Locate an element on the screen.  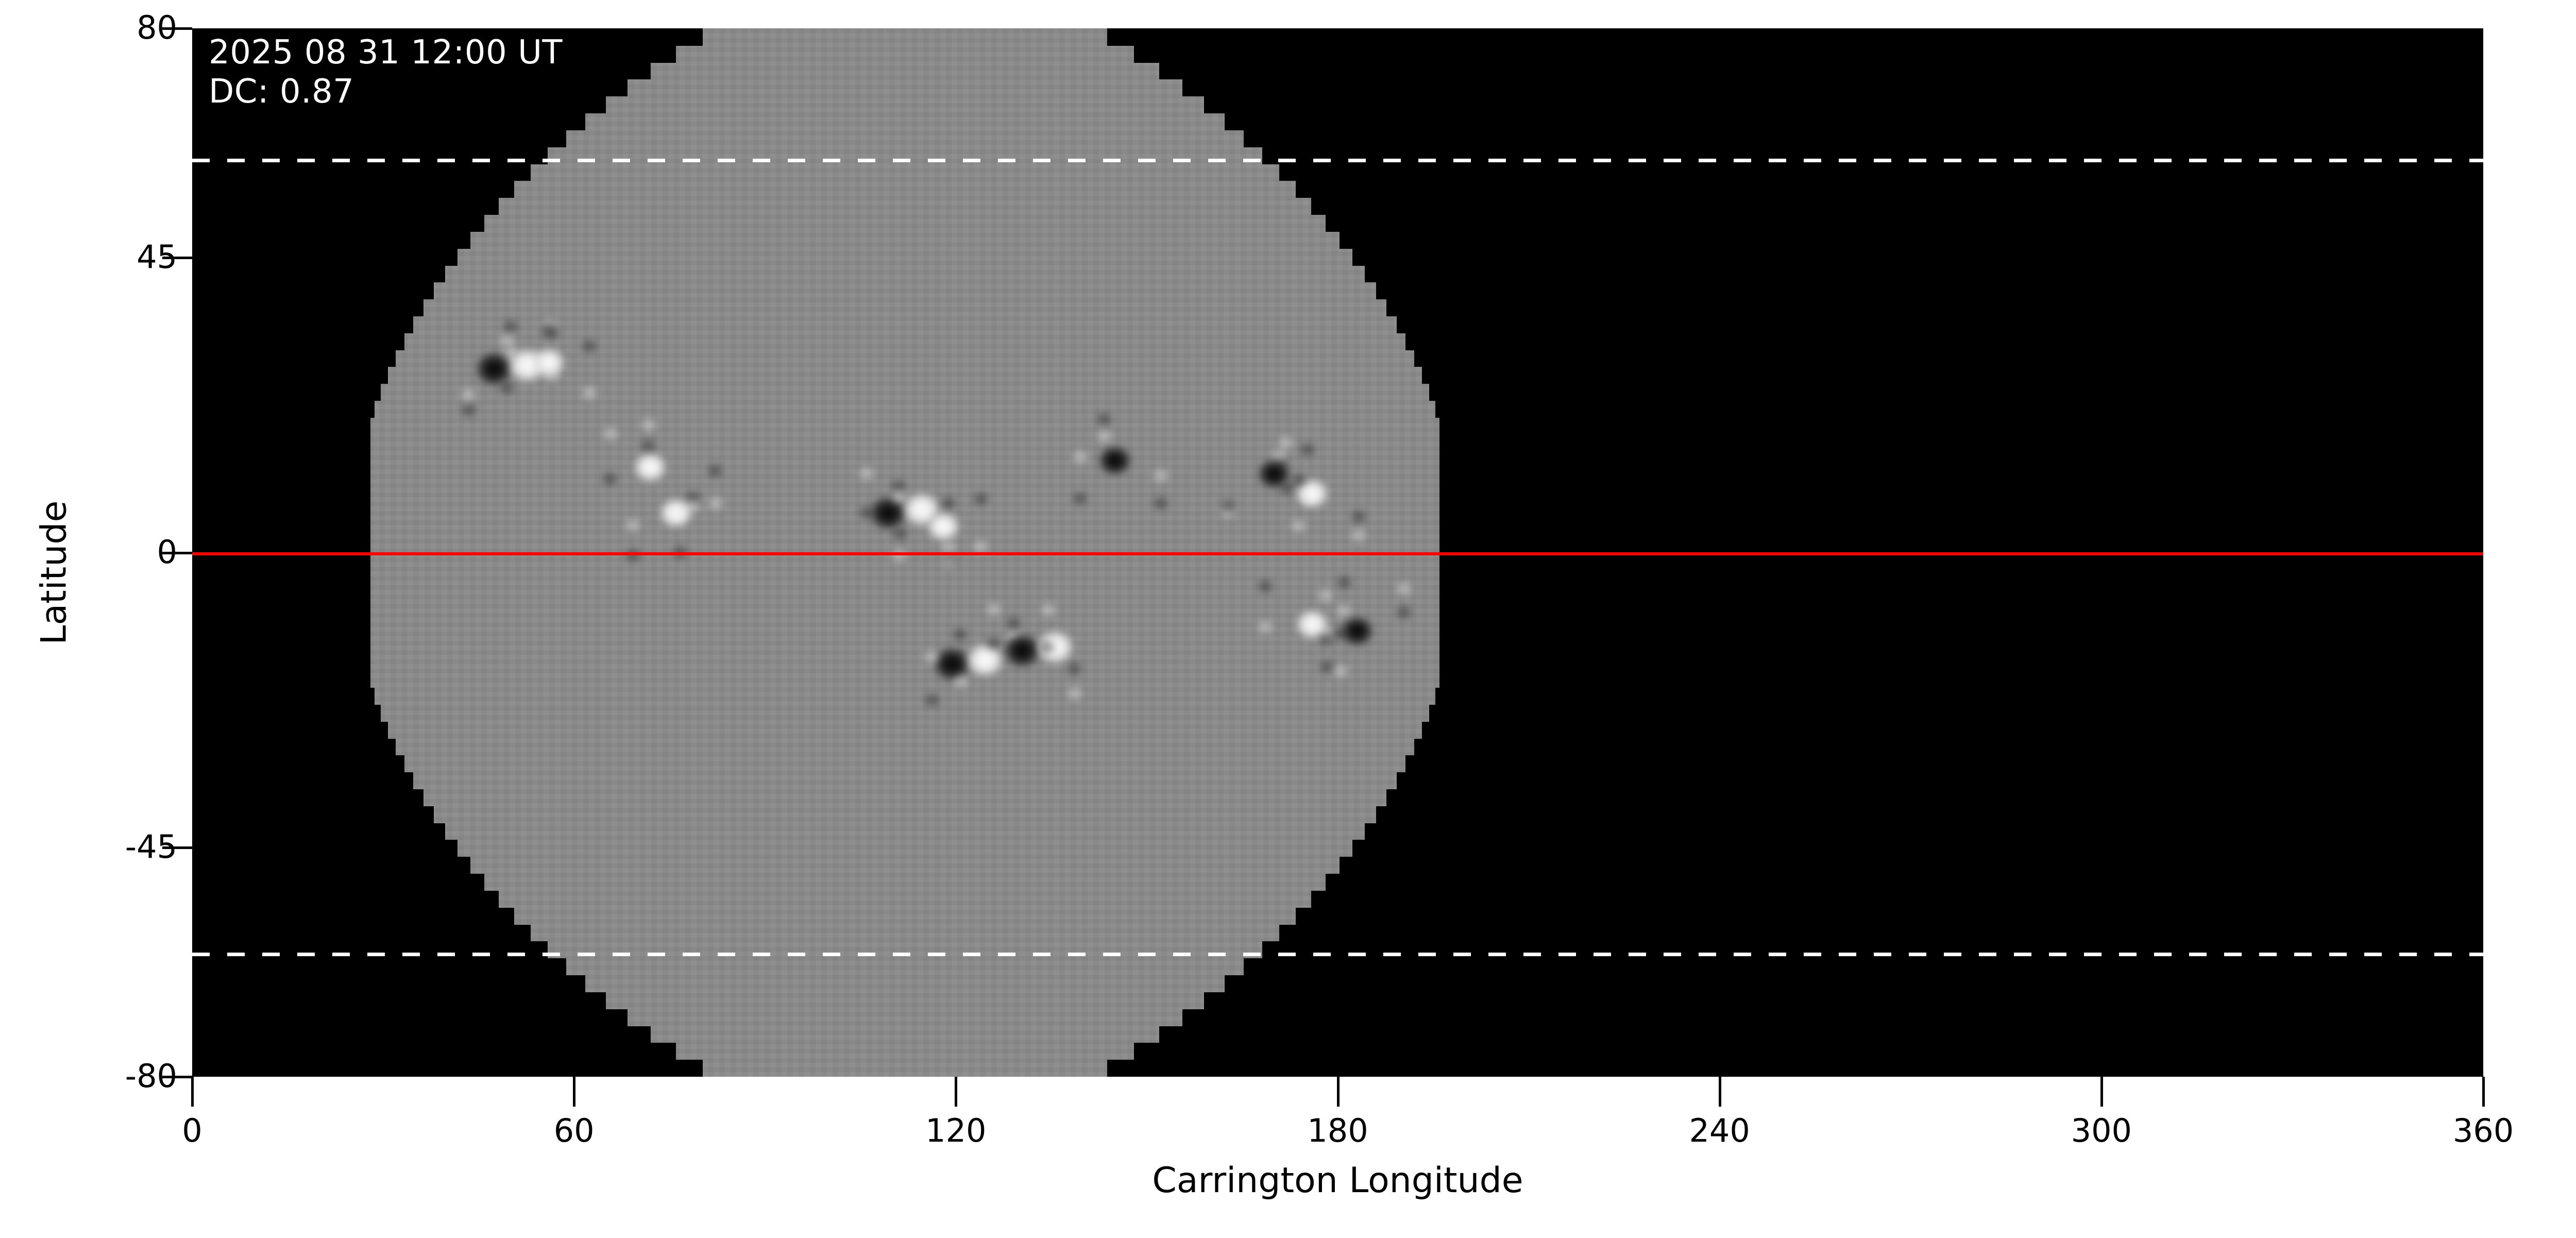
dashed-latitude-south is located at coordinates (1337, 954).